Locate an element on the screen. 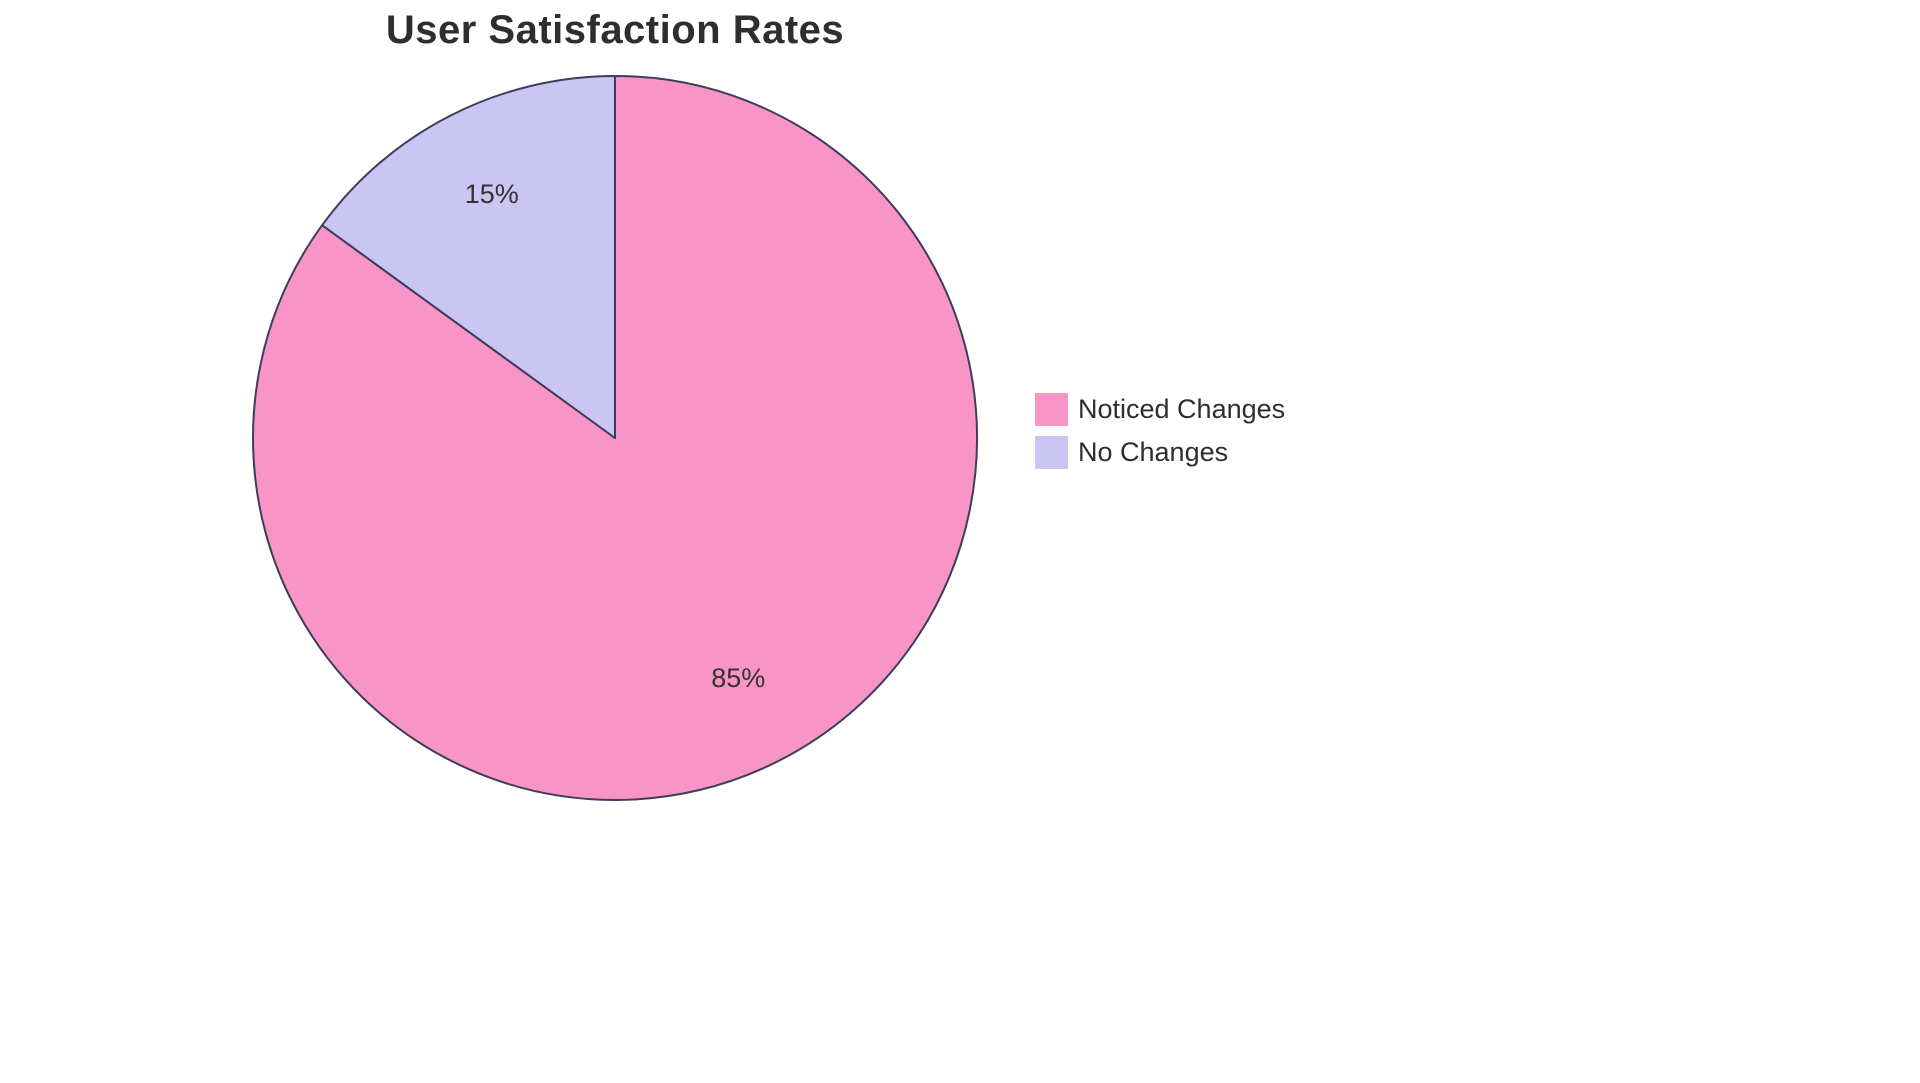  legend-item: No Changes is located at coordinates (1160, 452).